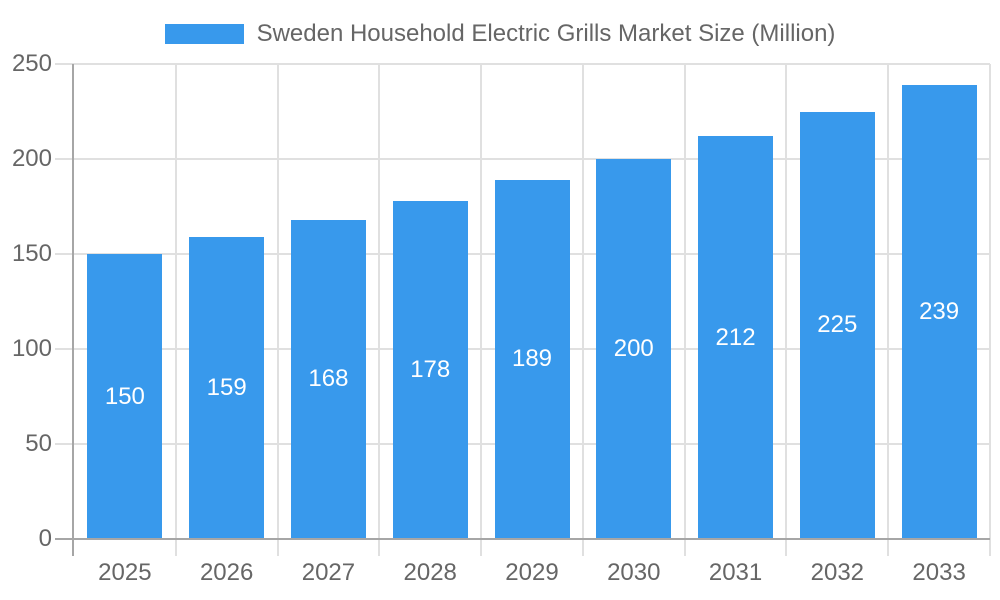 This screenshot has height=600, width=1000. I want to click on bar-value-2025: 150, so click(124, 396).